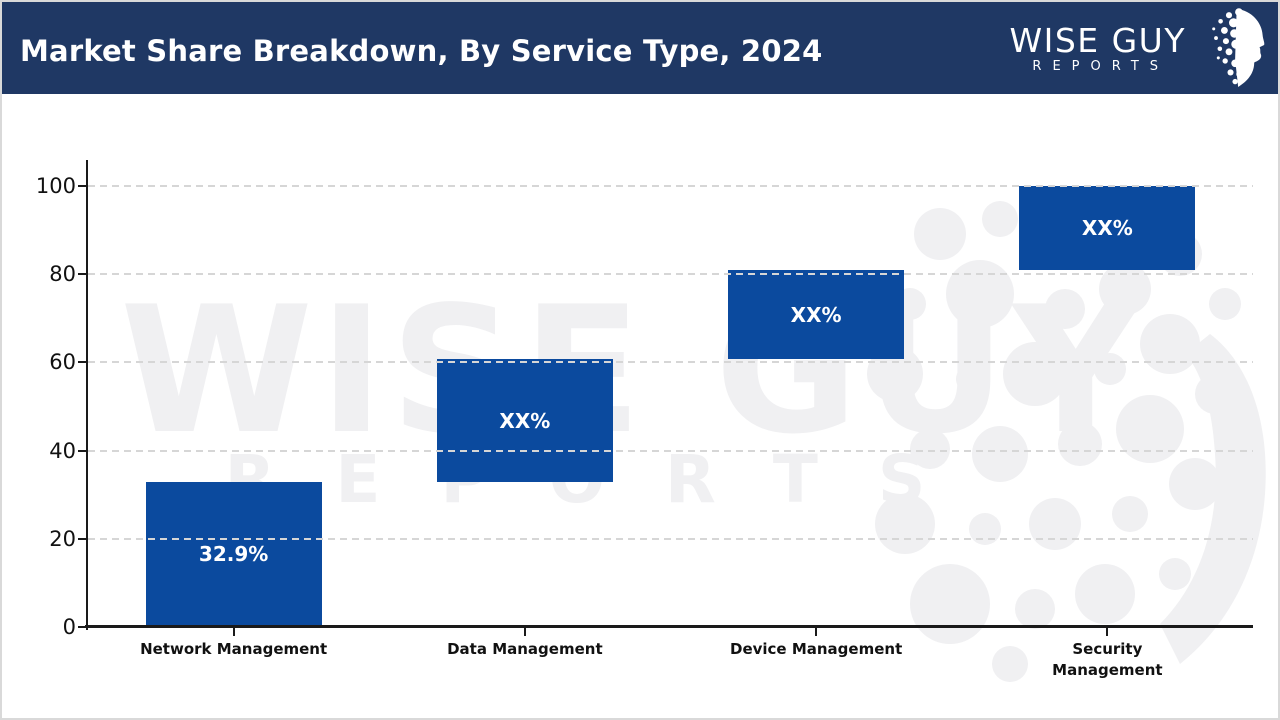 This screenshot has height=720, width=1280. I want to click on y-axis-line, so click(87, 395).